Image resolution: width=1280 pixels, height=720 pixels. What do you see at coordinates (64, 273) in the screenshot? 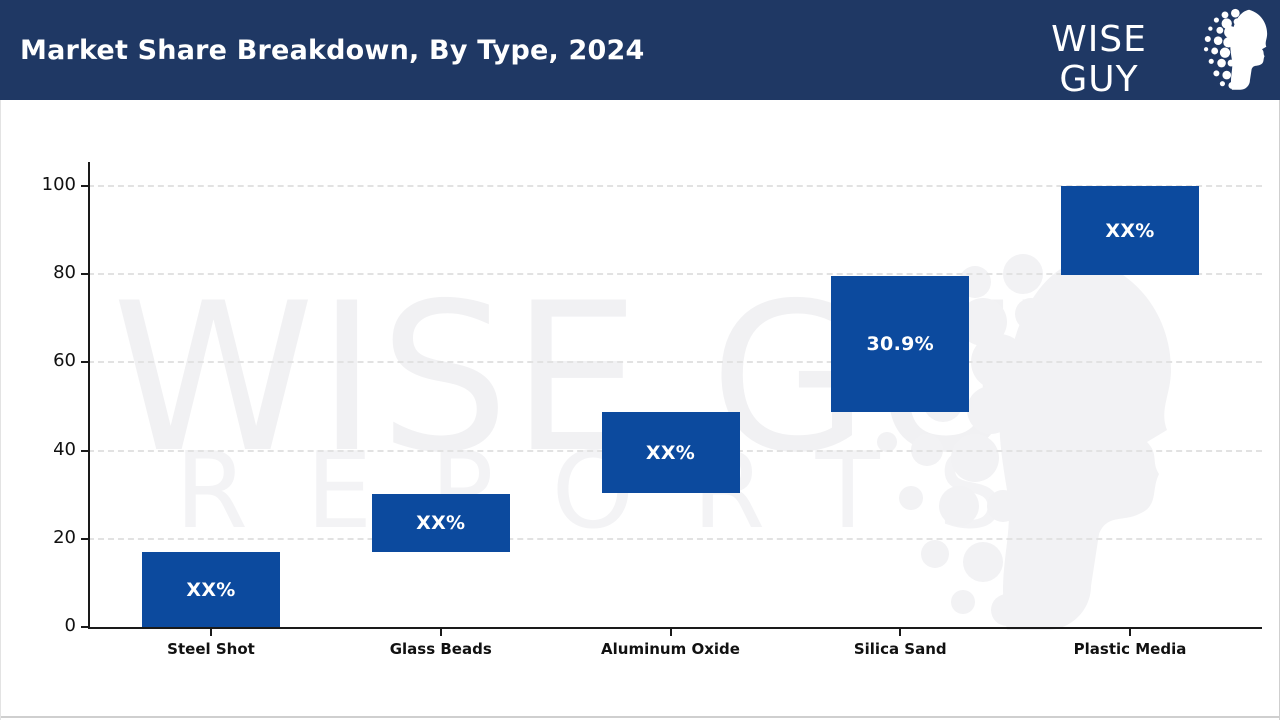
I see `y-axis-tick-label: 80` at bounding box center [64, 273].